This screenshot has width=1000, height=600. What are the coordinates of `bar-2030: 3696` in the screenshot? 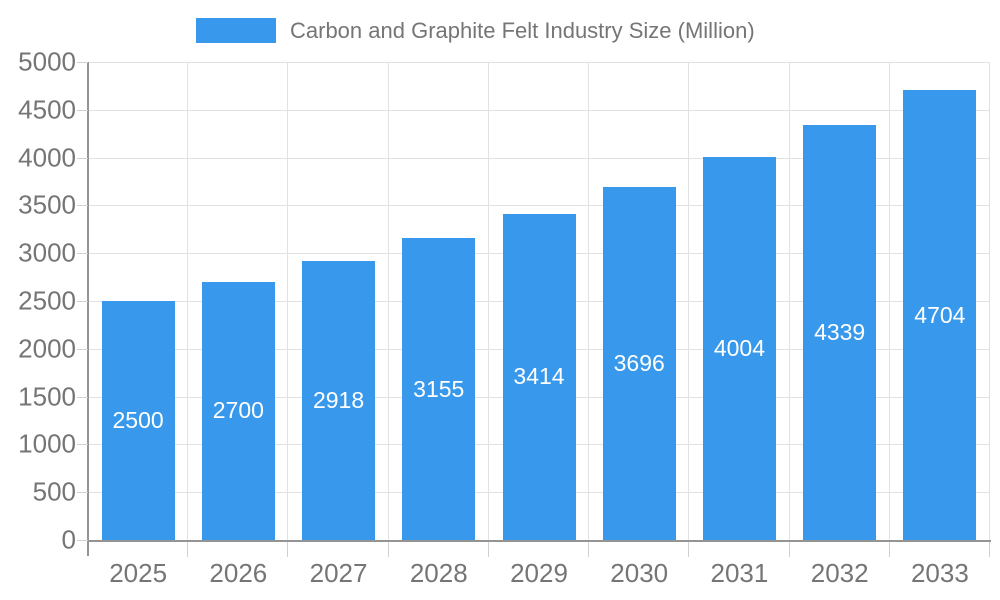 It's located at (639, 363).